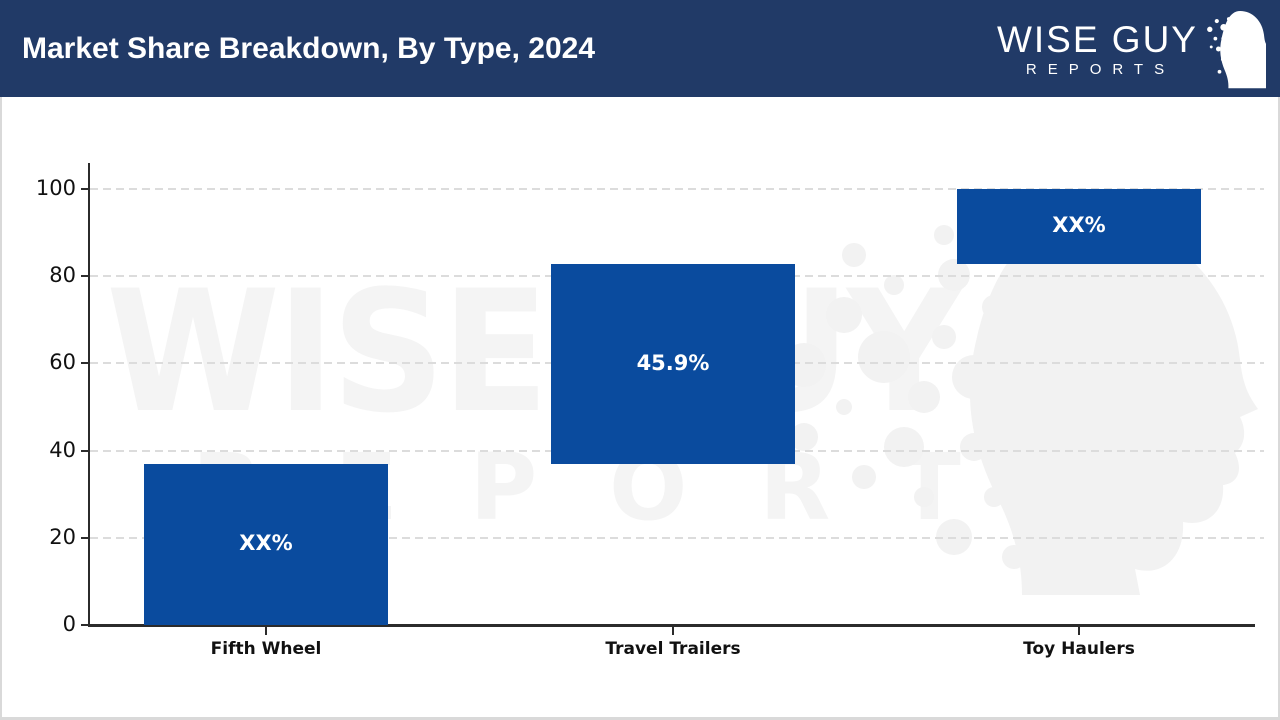 The image size is (1280, 720). I want to click on y-tick-label: 60, so click(62, 362).